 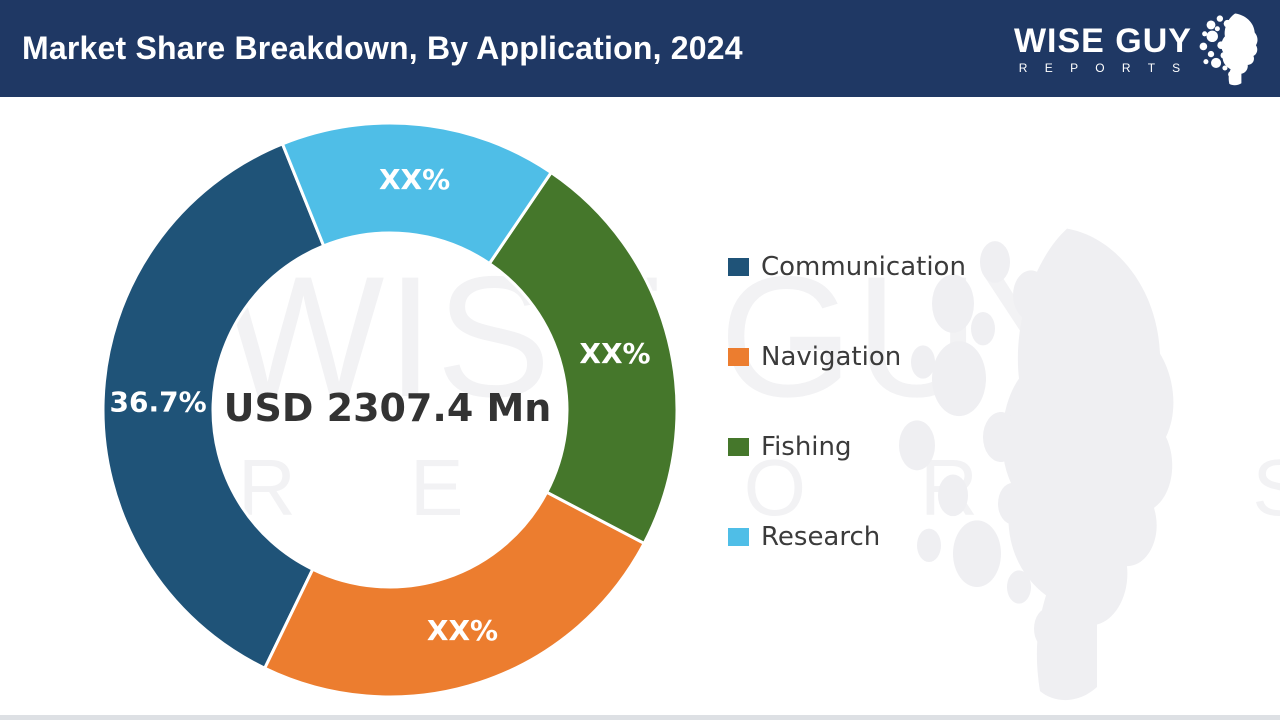 I want to click on legend-swatch-fishing, so click(x=738, y=447).